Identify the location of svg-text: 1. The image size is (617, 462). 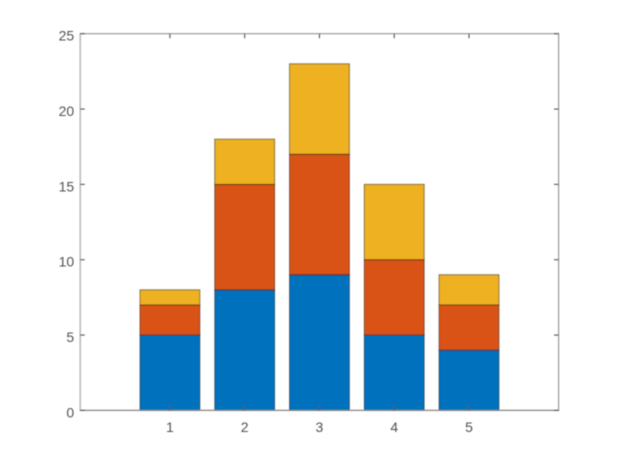
(170, 427).